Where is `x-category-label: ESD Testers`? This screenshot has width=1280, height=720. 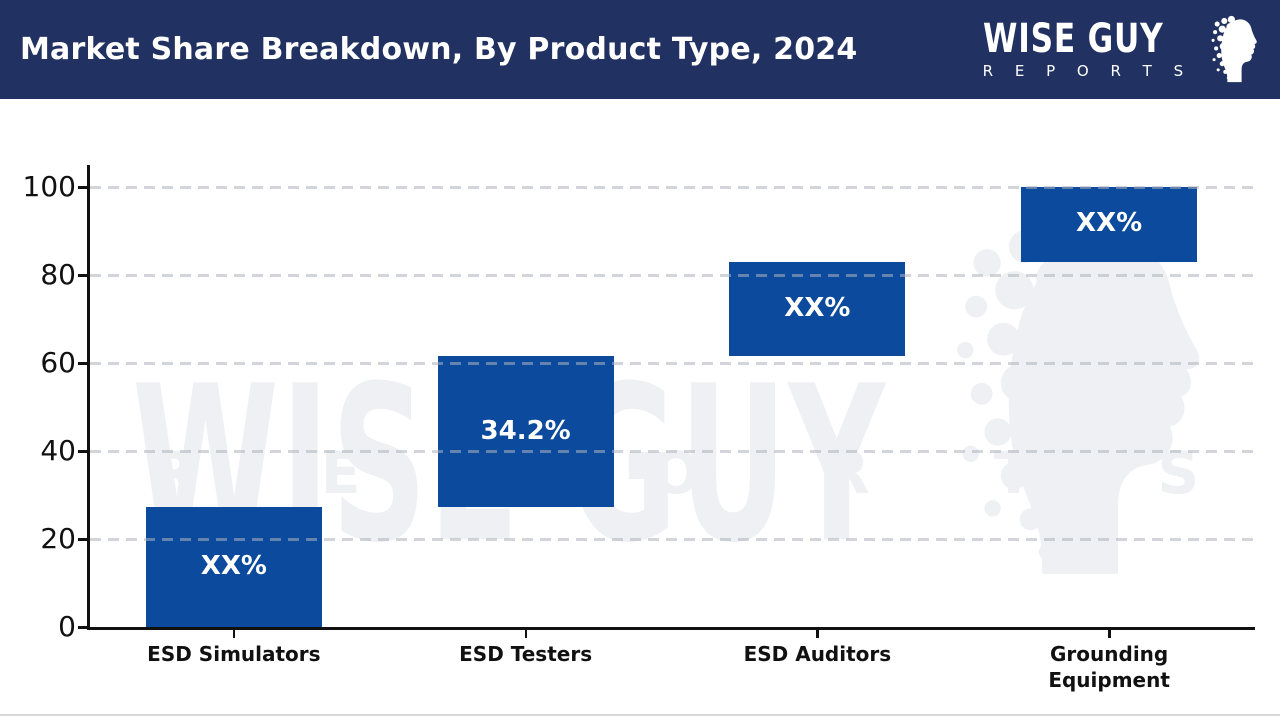 x-category-label: ESD Testers is located at coordinates (526, 654).